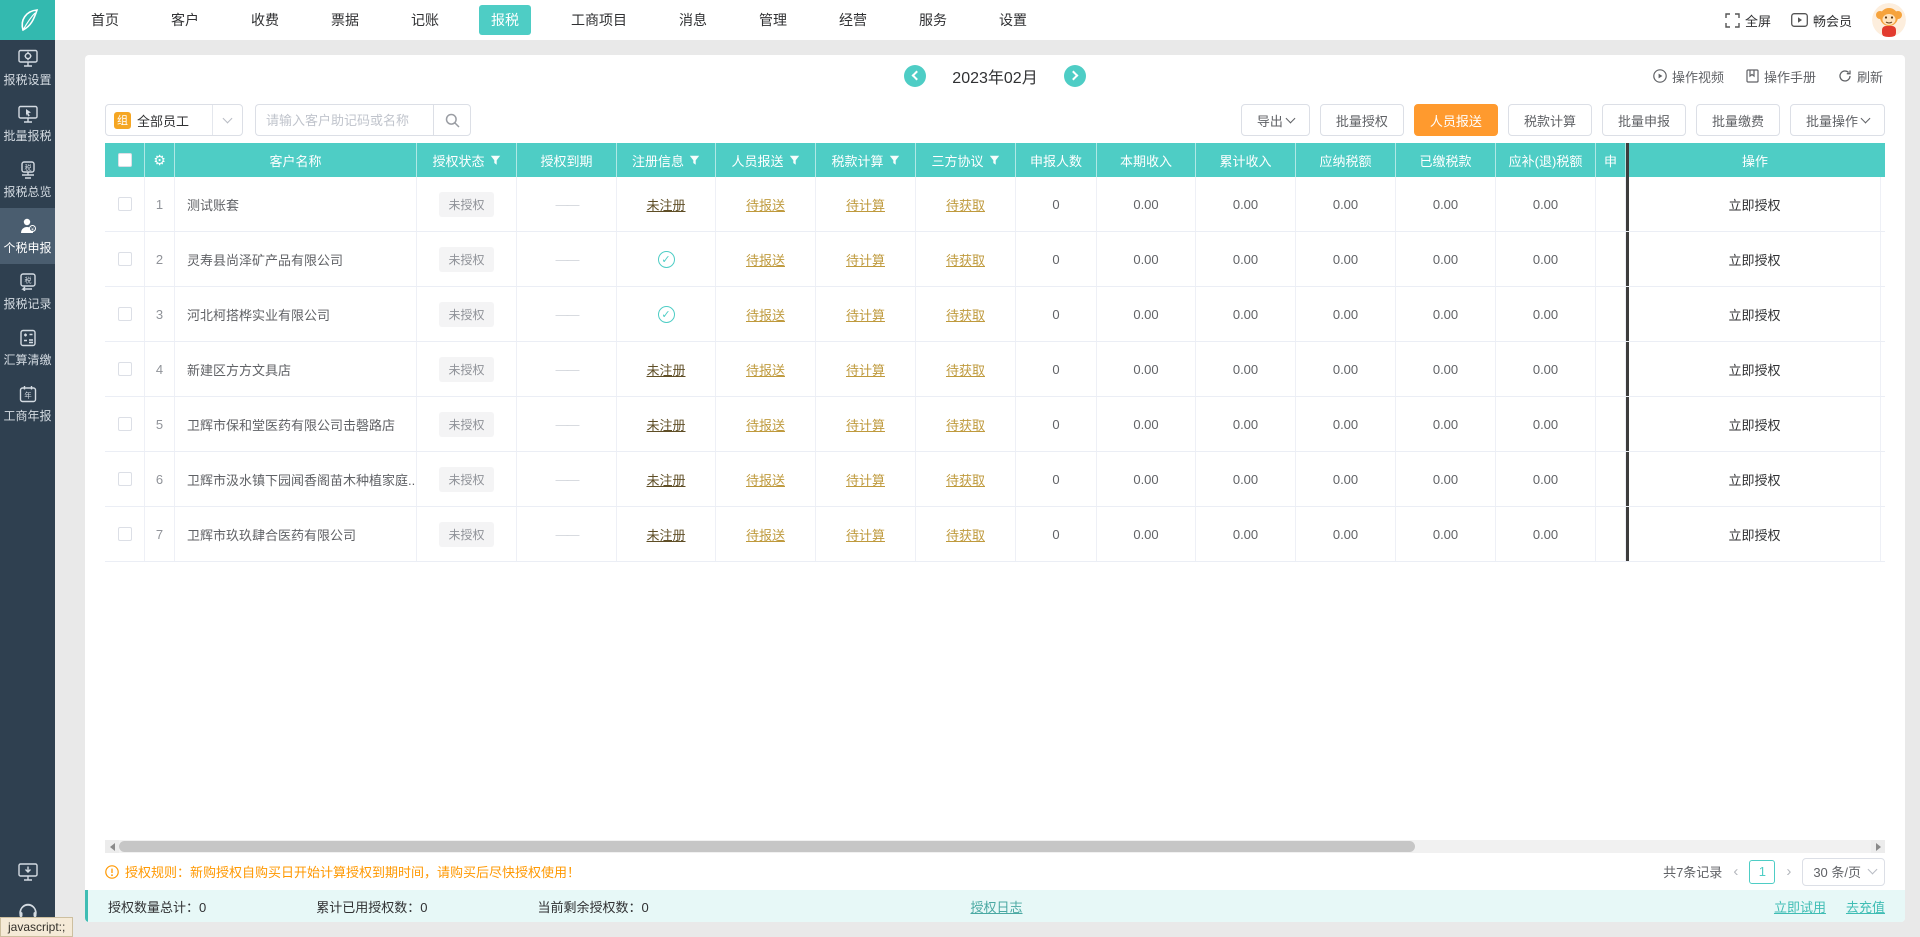  What do you see at coordinates (1748, 20) in the screenshot?
I see `fullscreen-button: 全屏` at bounding box center [1748, 20].